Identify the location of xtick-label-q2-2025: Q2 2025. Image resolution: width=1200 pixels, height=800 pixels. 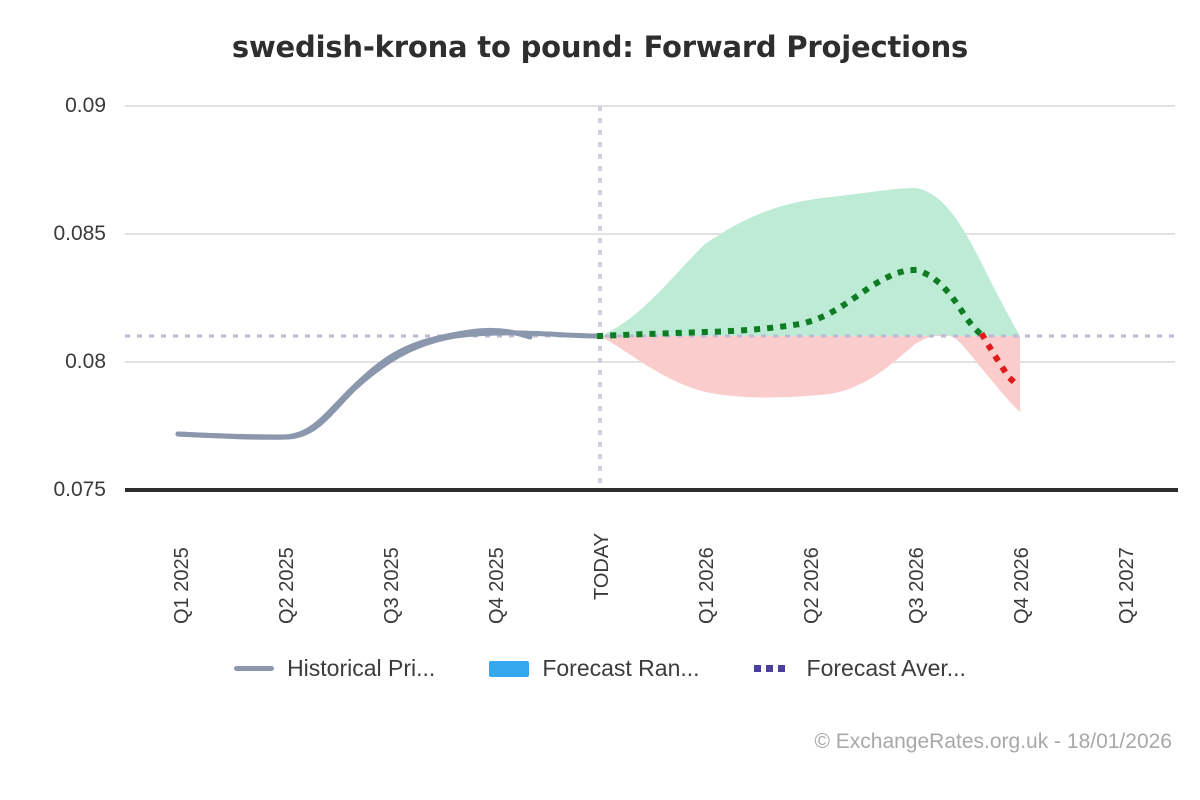
(287, 585).